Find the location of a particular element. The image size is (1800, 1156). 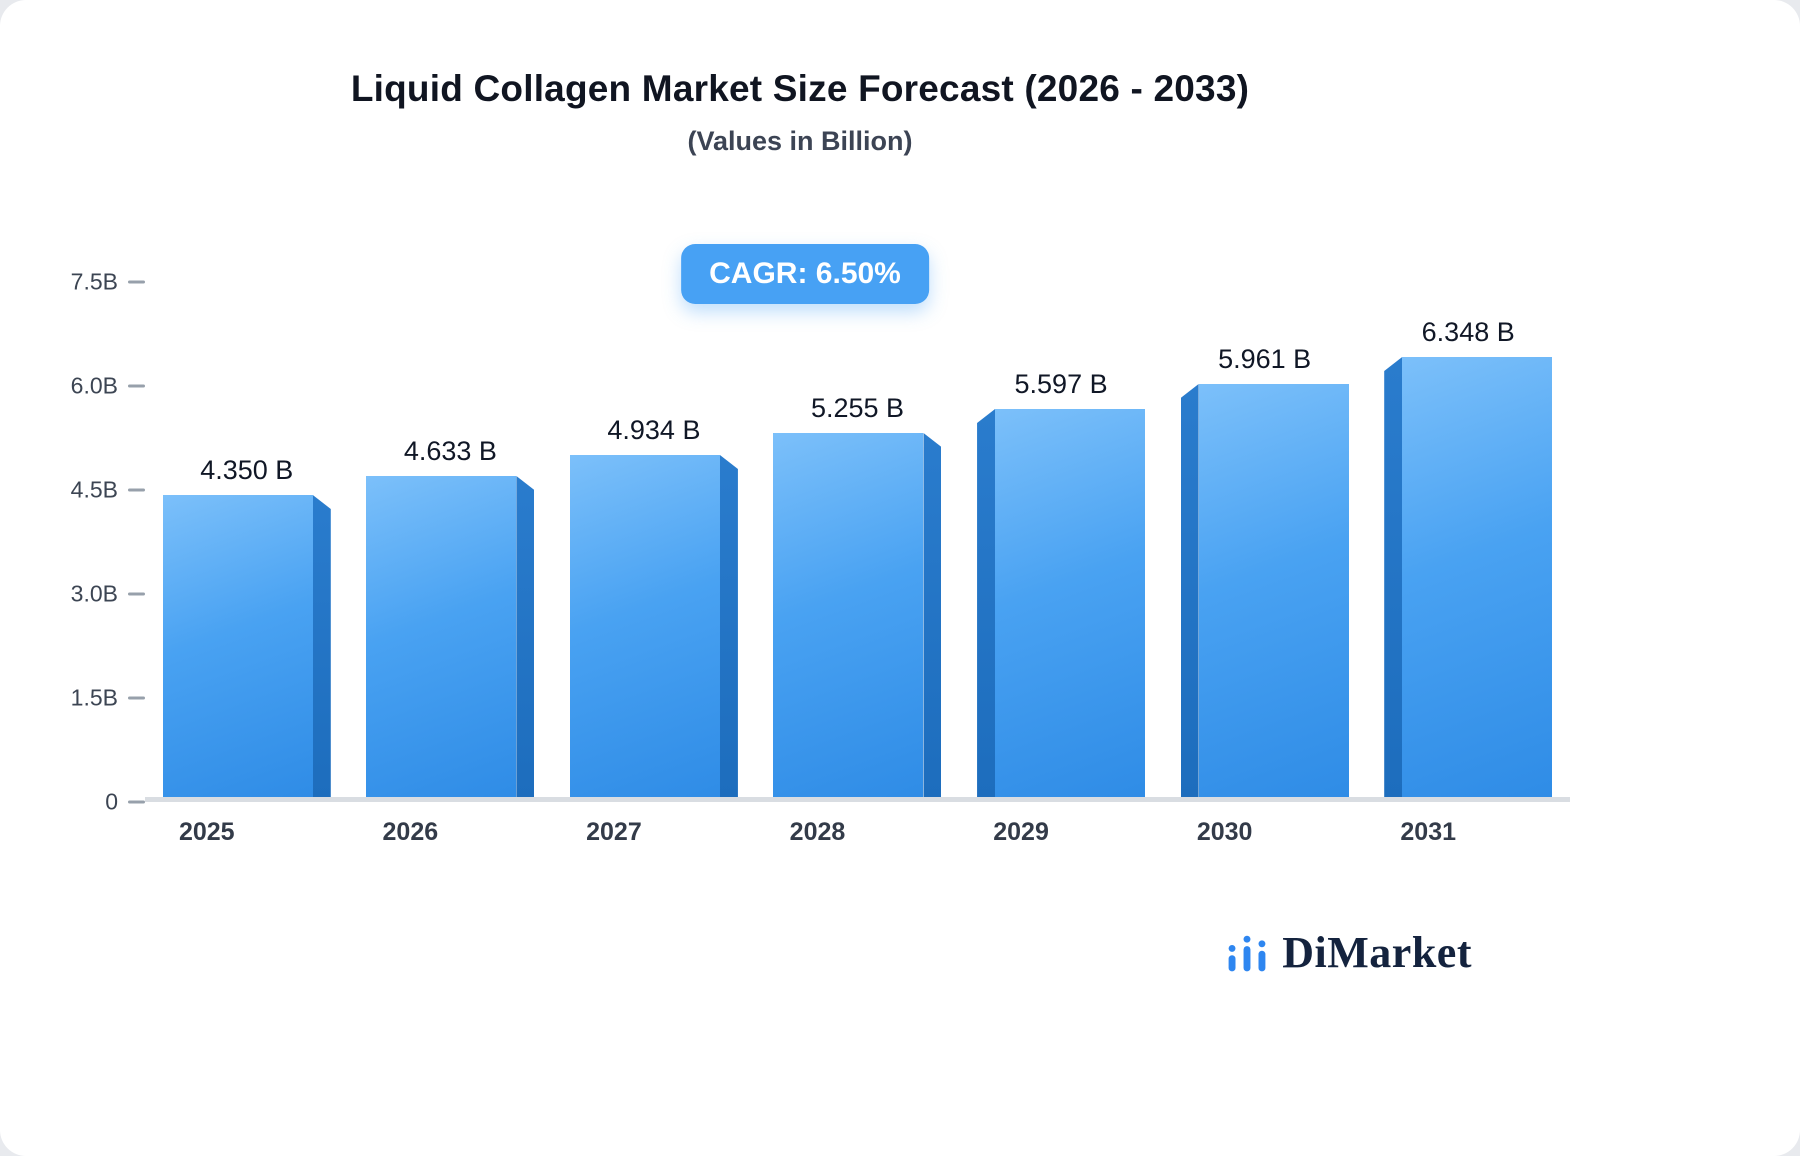

bar-column: 4.350 B is located at coordinates (247, 537).